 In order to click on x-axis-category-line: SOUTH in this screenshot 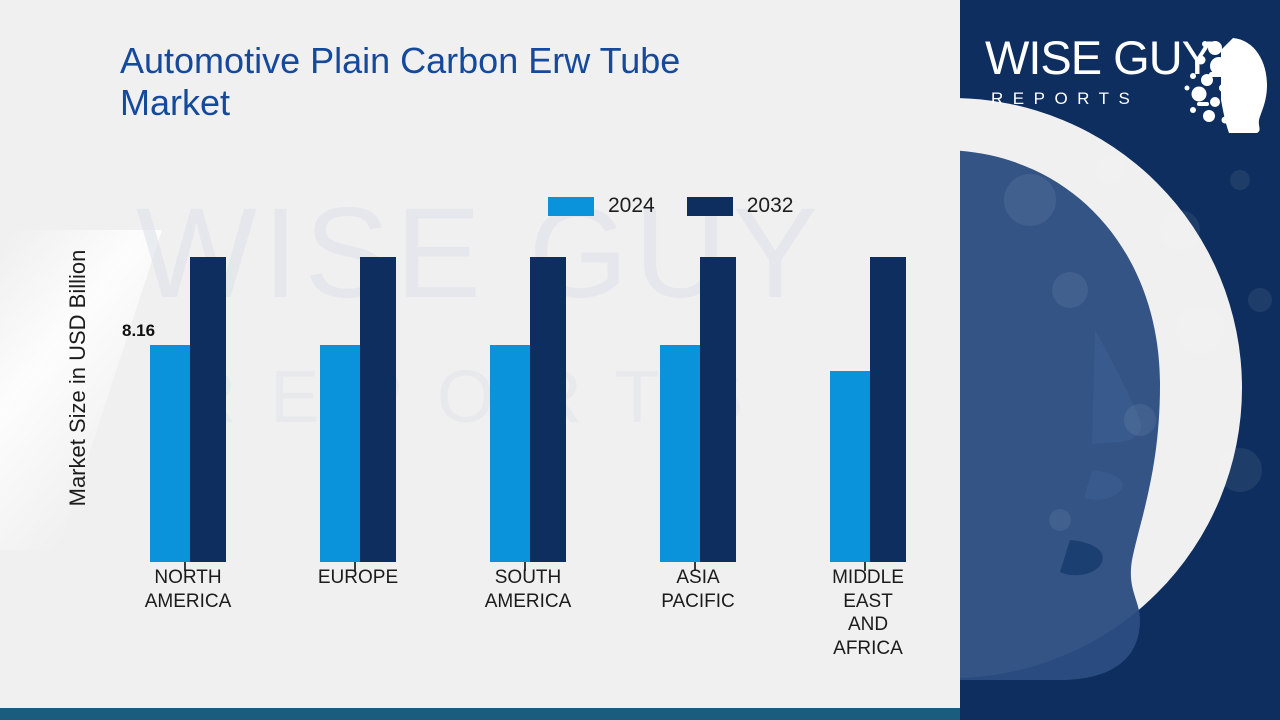, I will do `click(528, 577)`.